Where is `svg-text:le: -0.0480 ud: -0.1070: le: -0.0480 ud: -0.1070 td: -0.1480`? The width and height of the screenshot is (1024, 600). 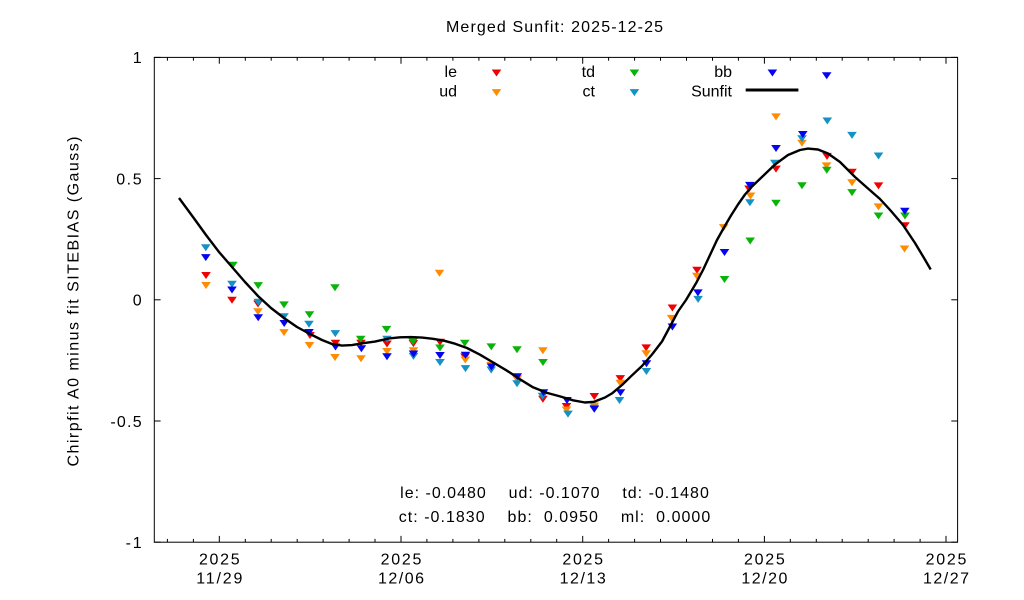
svg-text:le: -0.0480 ud: -0.1070: le: -0.0480 ud: -0.1070 td: -0.1480 is located at coordinates (554, 493).